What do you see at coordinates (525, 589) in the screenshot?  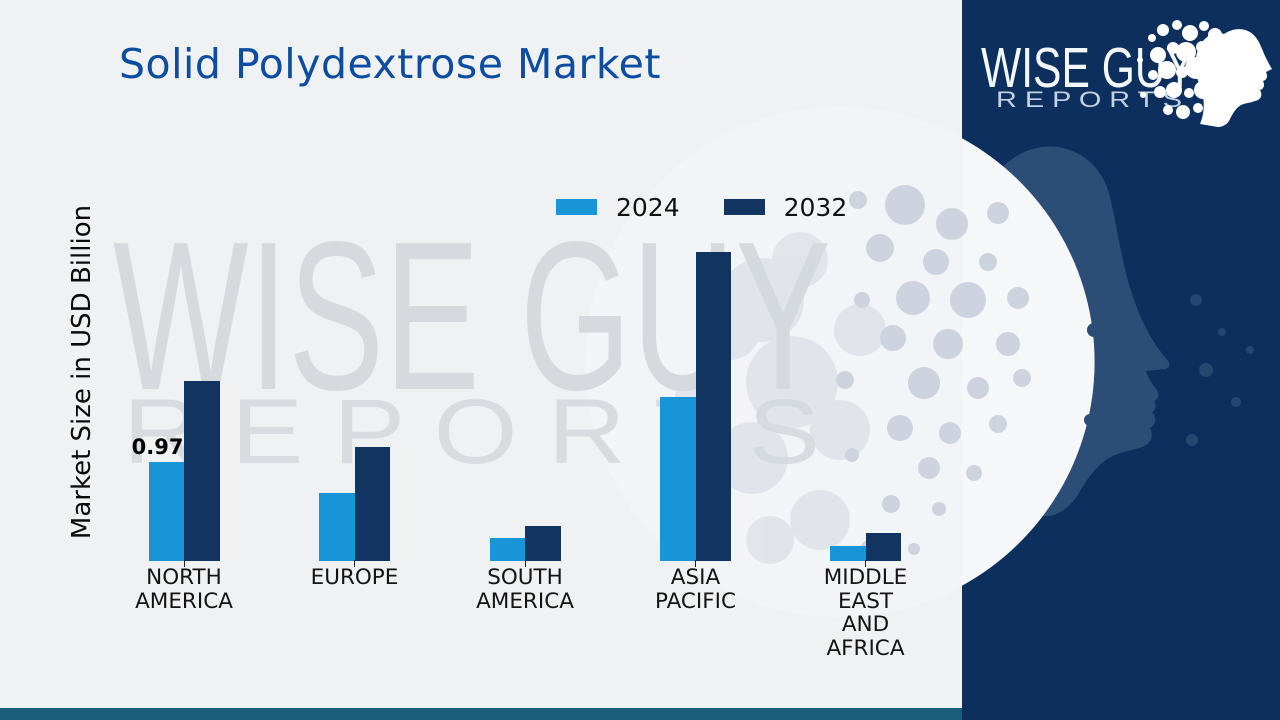 I see `x-axis-label-south-america: SOUTH AMERICA` at bounding box center [525, 589].